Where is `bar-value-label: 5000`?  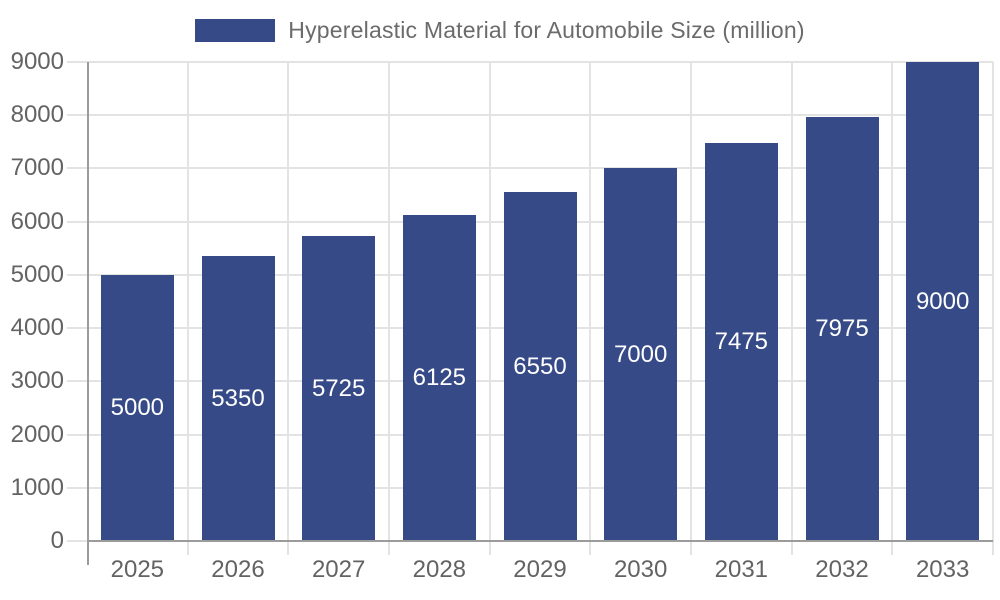 bar-value-label: 5000 is located at coordinates (137, 407).